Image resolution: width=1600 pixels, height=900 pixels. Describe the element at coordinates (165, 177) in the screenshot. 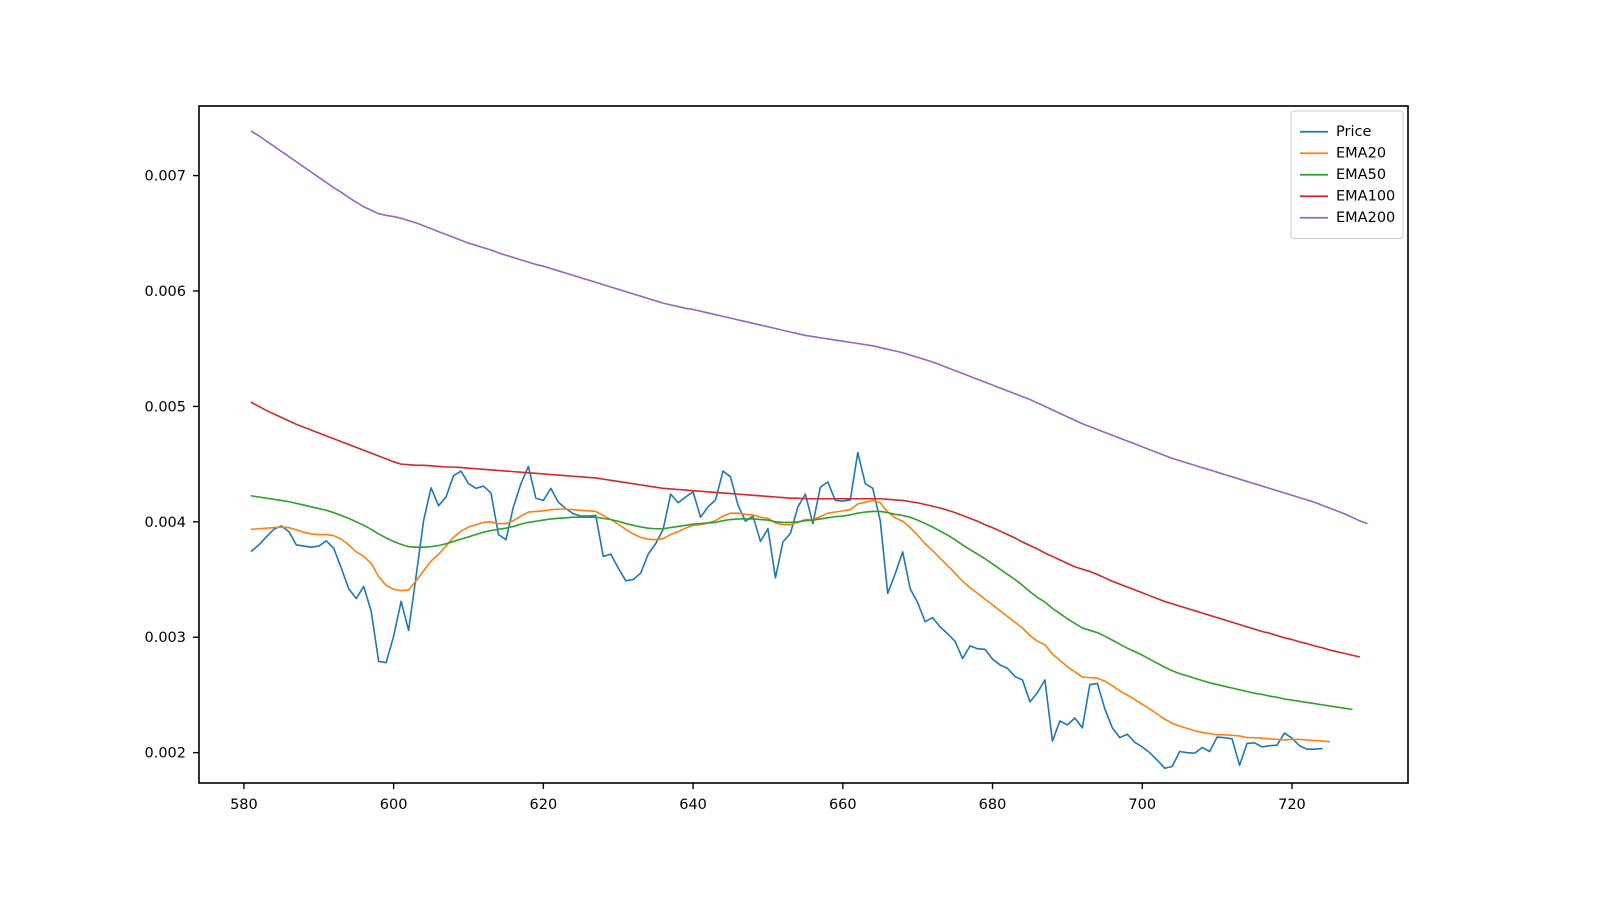

I see `y-tick-label: 0.007` at that location.